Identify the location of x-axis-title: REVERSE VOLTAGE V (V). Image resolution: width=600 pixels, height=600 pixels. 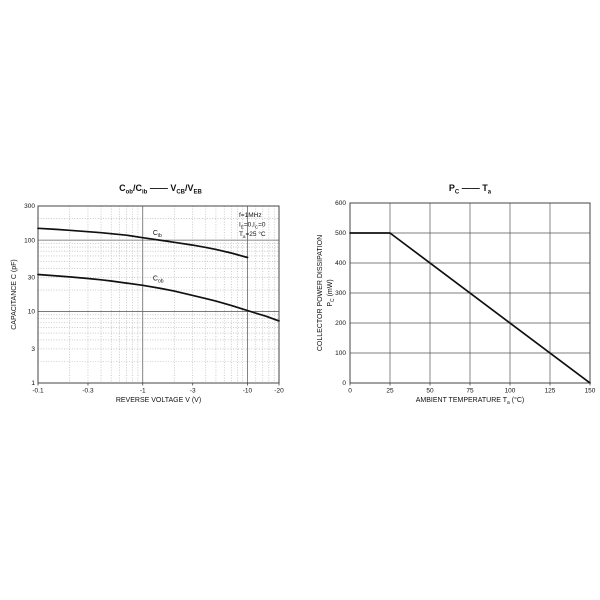
(158, 400).